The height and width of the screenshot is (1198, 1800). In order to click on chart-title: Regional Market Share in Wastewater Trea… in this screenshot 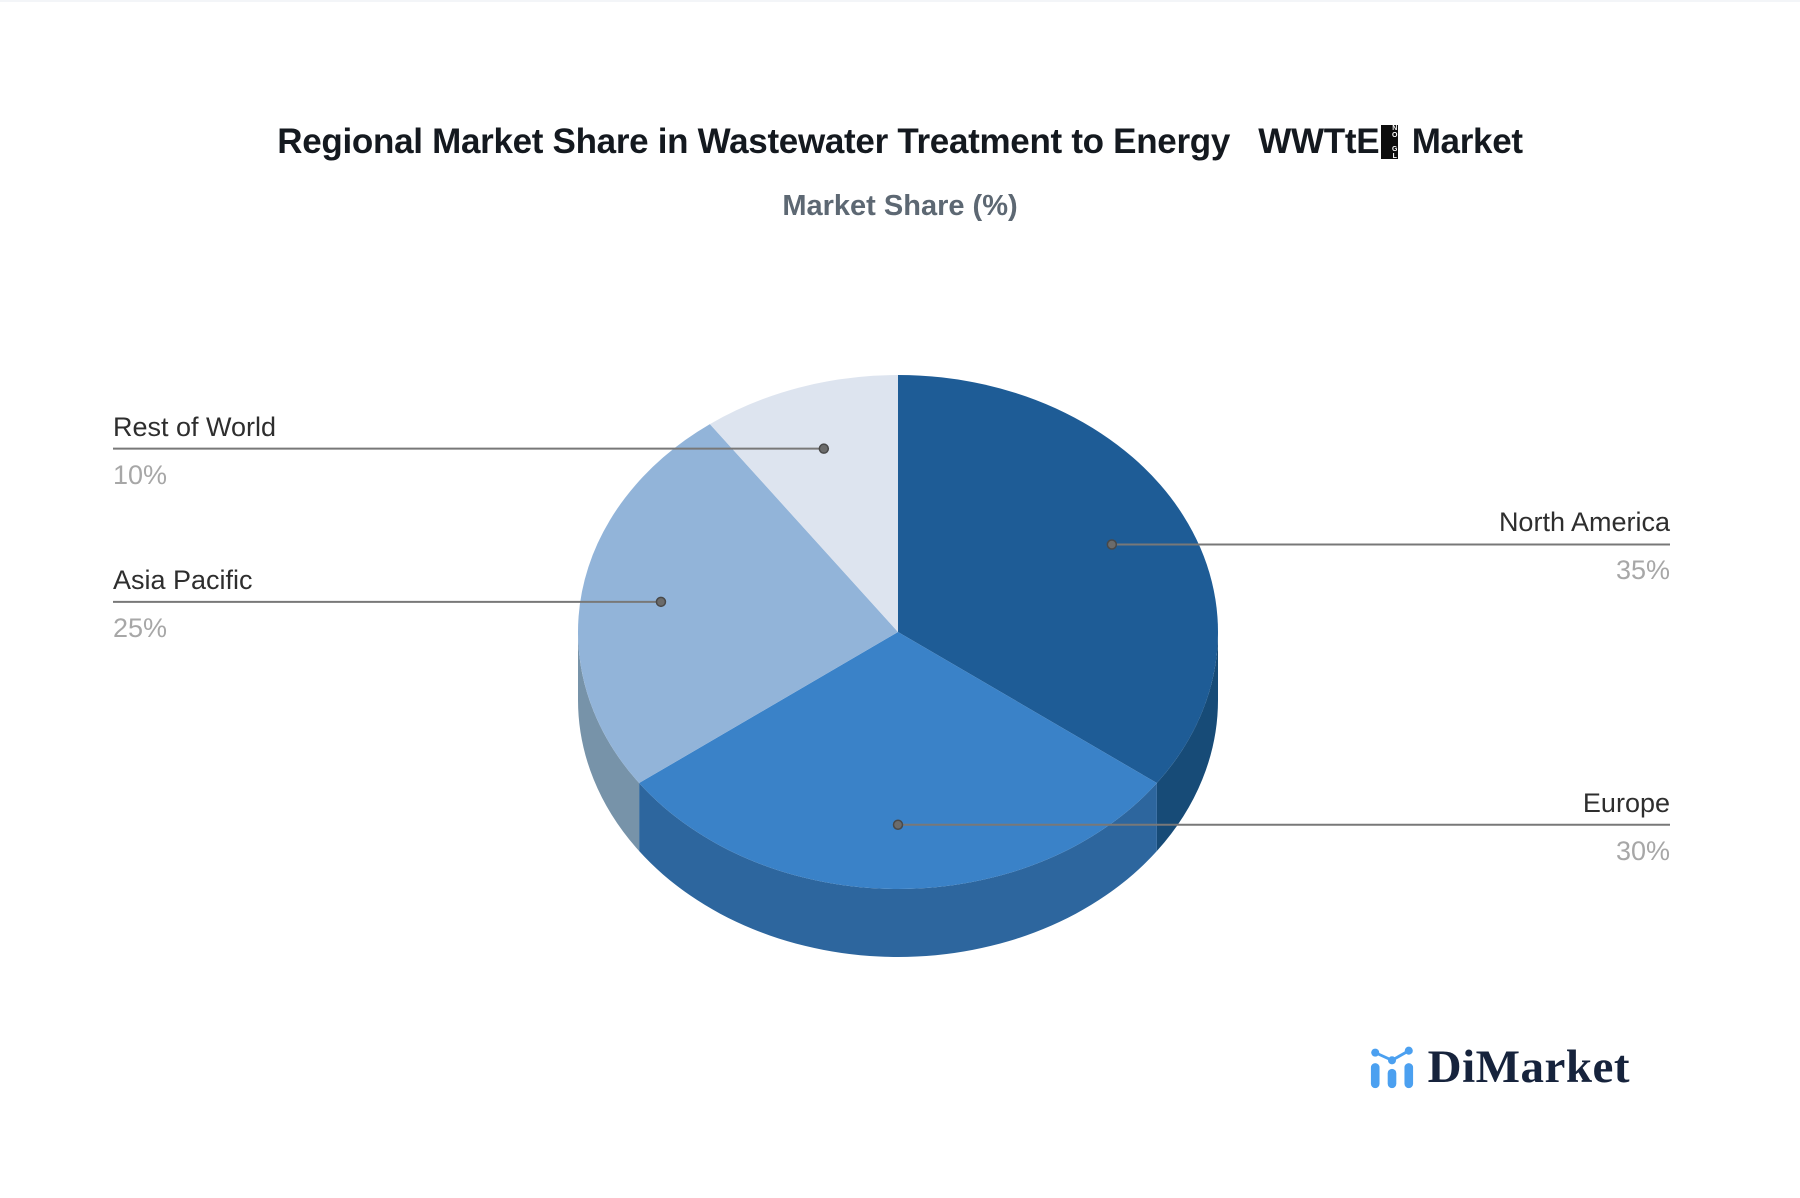, I will do `click(900, 142)`.